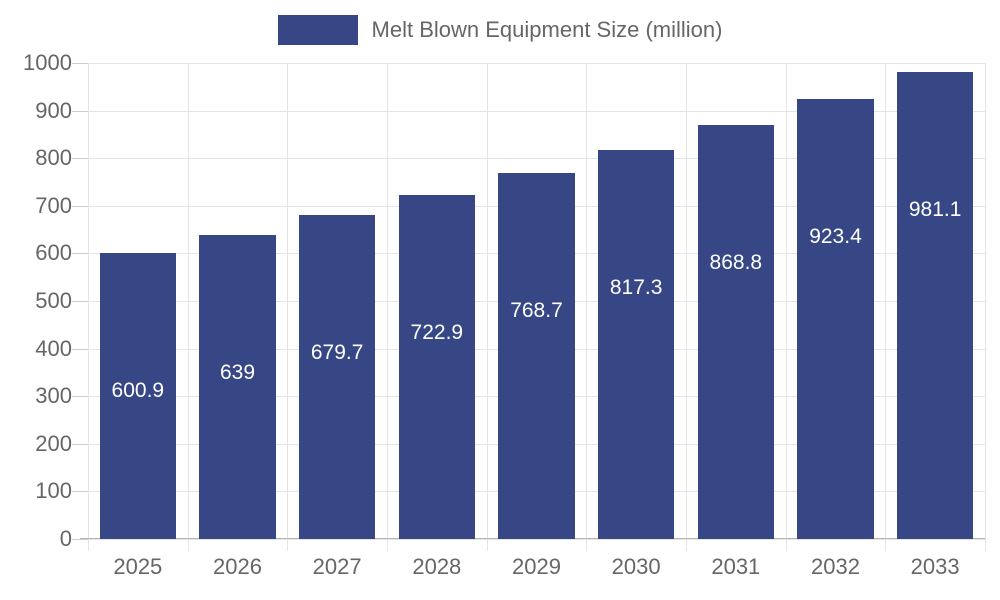 The image size is (1000, 600). I want to click on bar-value-label: 868.8, so click(736, 263).